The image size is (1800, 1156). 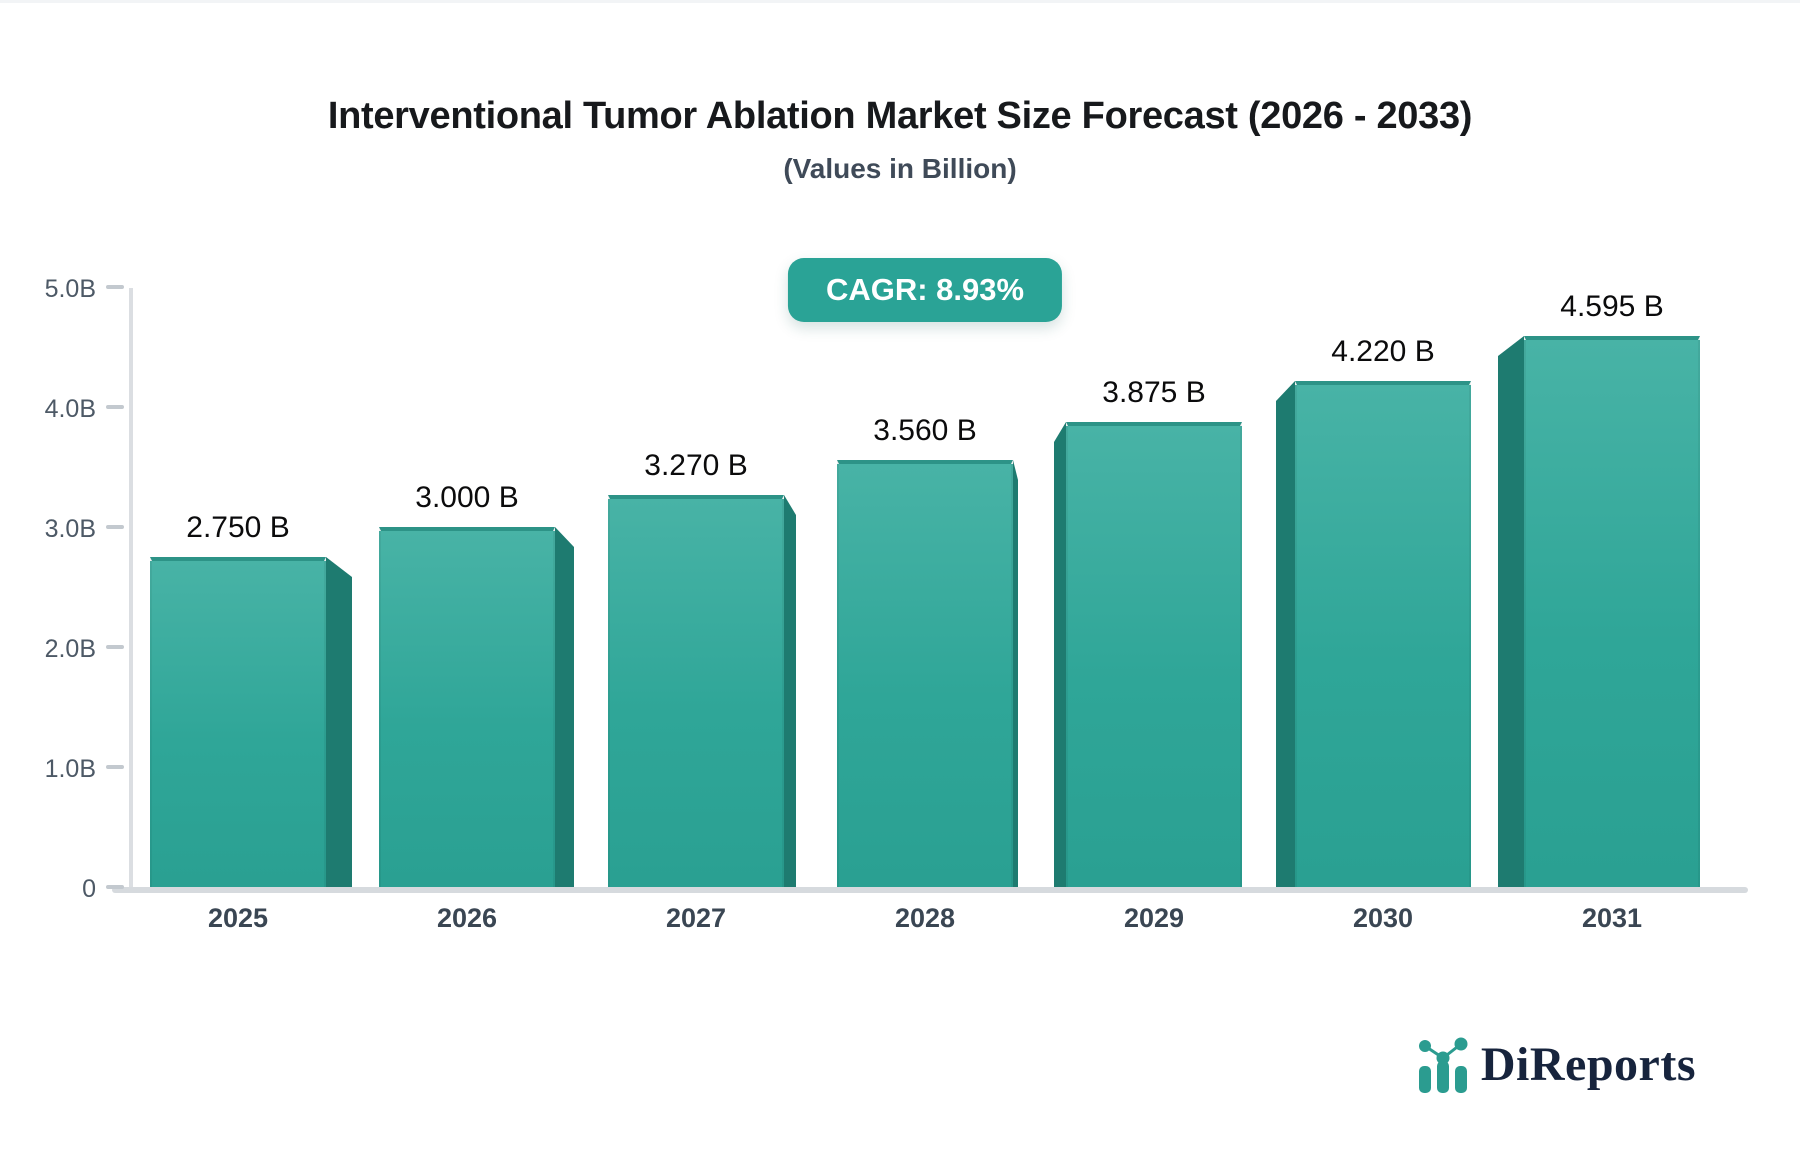 What do you see at coordinates (1154, 918) in the screenshot?
I see `x-axis-tick-label: 2029` at bounding box center [1154, 918].